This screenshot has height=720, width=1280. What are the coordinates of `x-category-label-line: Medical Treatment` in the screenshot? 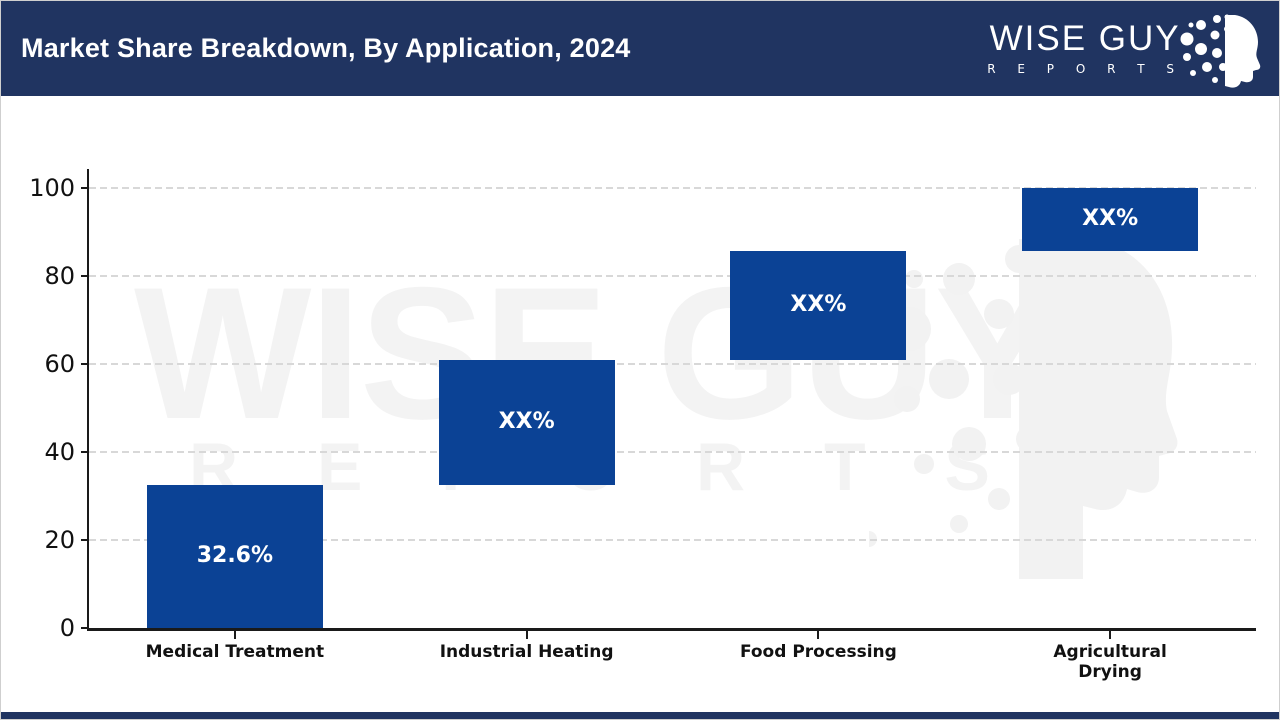 It's located at (235, 652).